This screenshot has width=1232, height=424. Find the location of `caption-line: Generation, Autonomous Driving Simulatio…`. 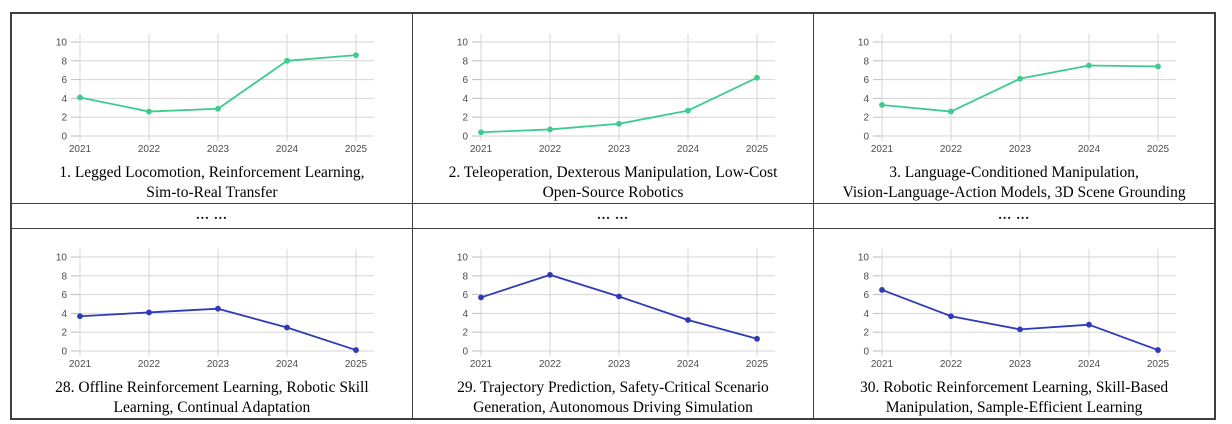

caption-line: Generation, Autonomous Driving Simulatio… is located at coordinates (613, 407).